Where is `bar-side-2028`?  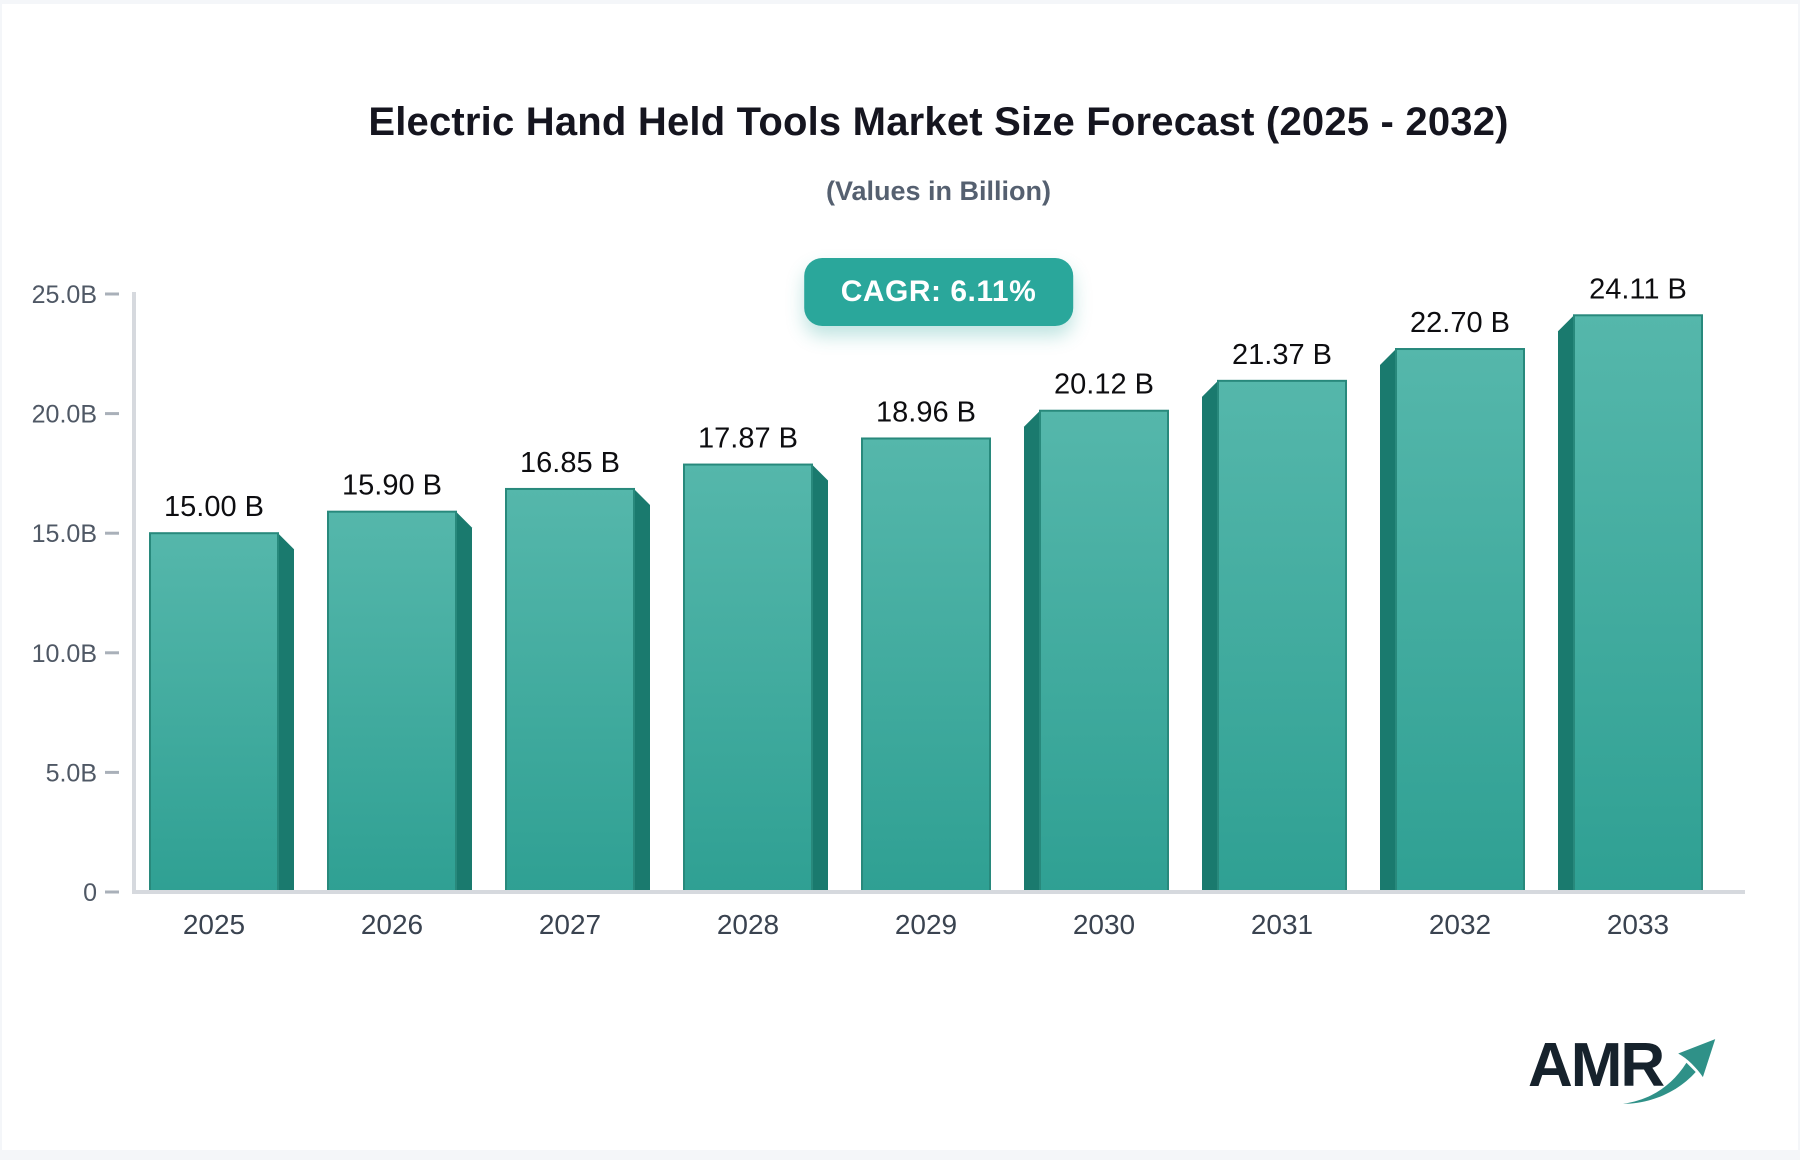 bar-side-2028 is located at coordinates (820, 678).